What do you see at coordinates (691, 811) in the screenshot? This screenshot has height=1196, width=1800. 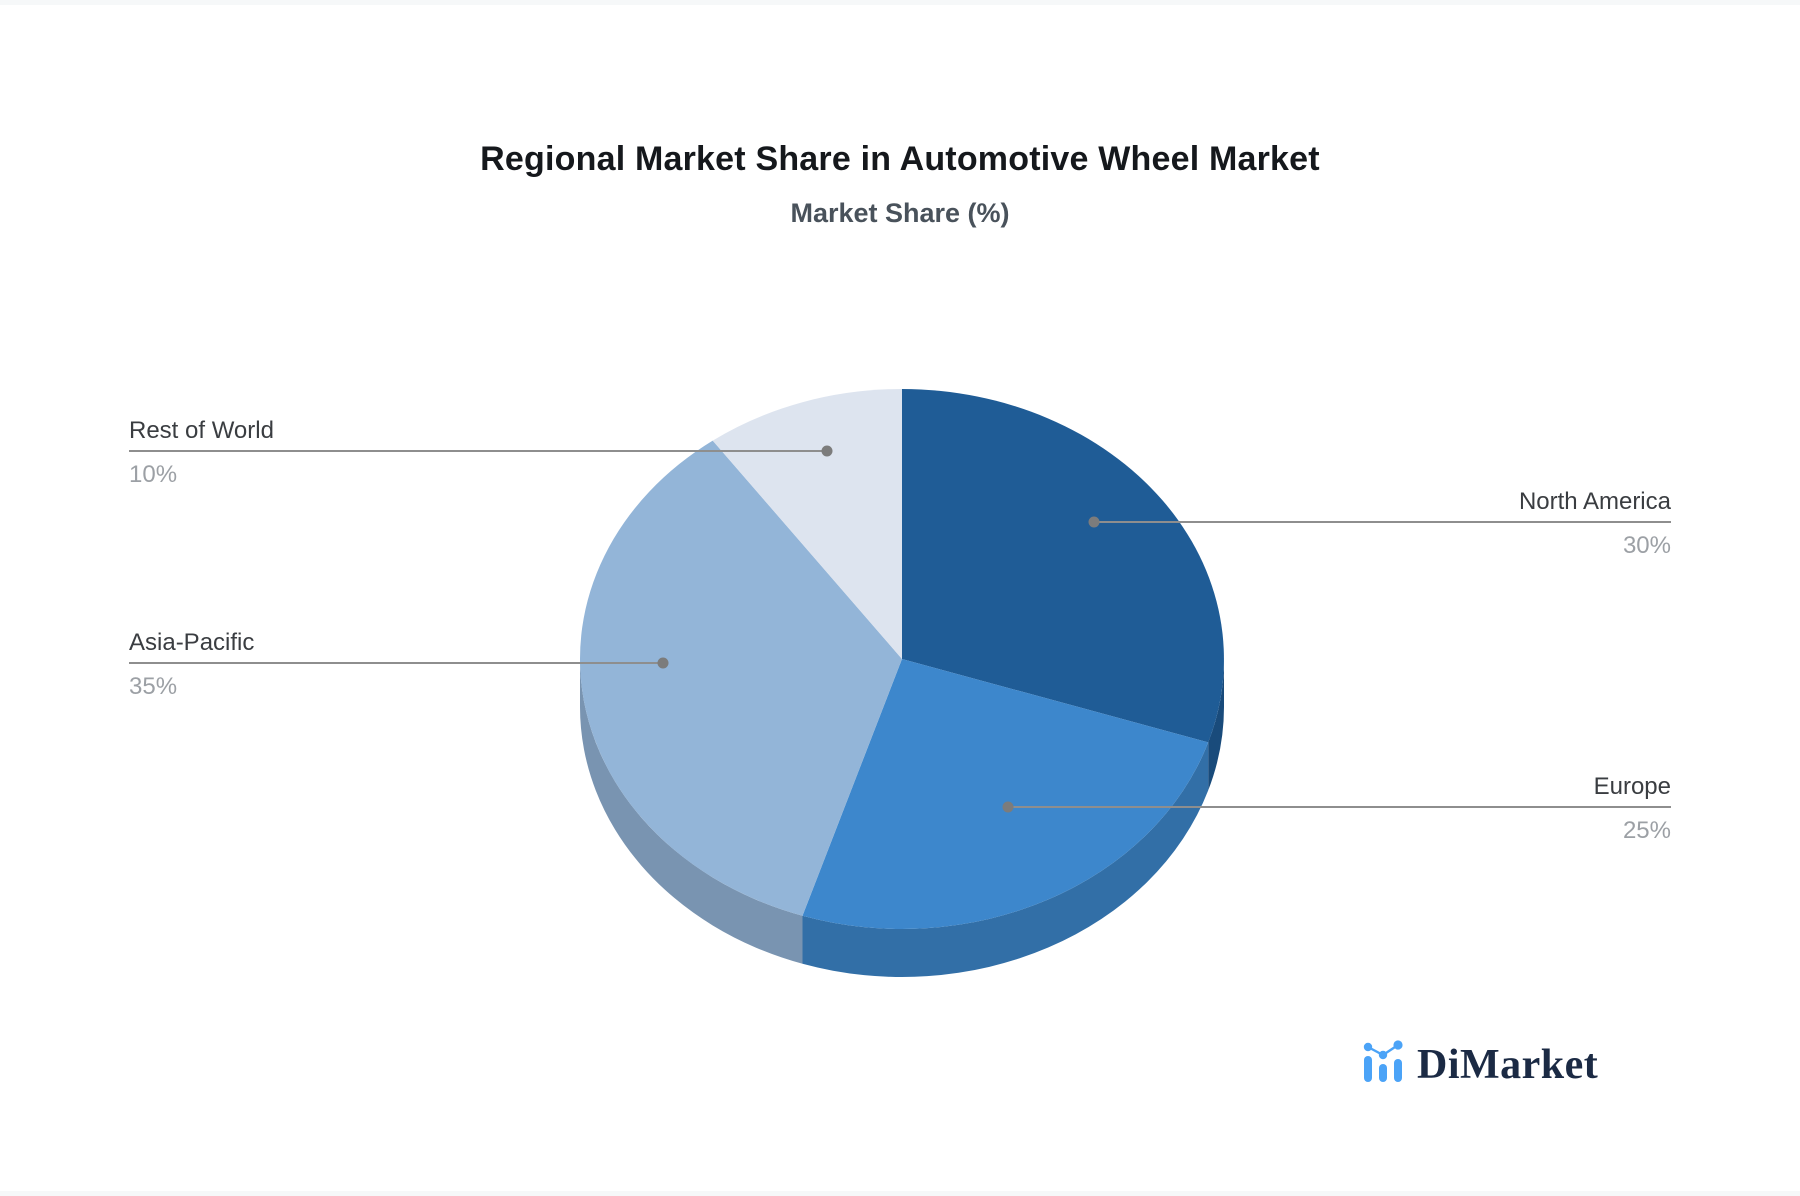 I see `pie-slice-side-asia-pacific` at bounding box center [691, 811].